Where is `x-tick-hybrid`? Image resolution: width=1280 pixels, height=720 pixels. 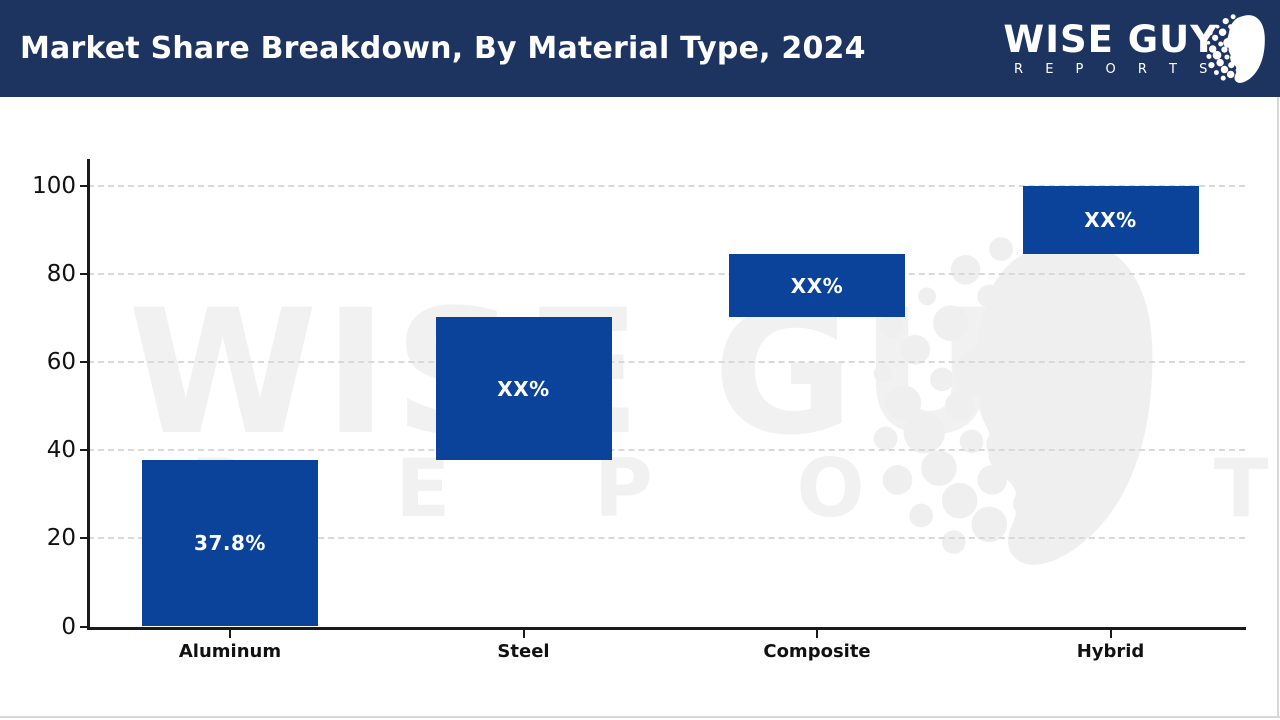
x-tick-hybrid is located at coordinates (1110, 633).